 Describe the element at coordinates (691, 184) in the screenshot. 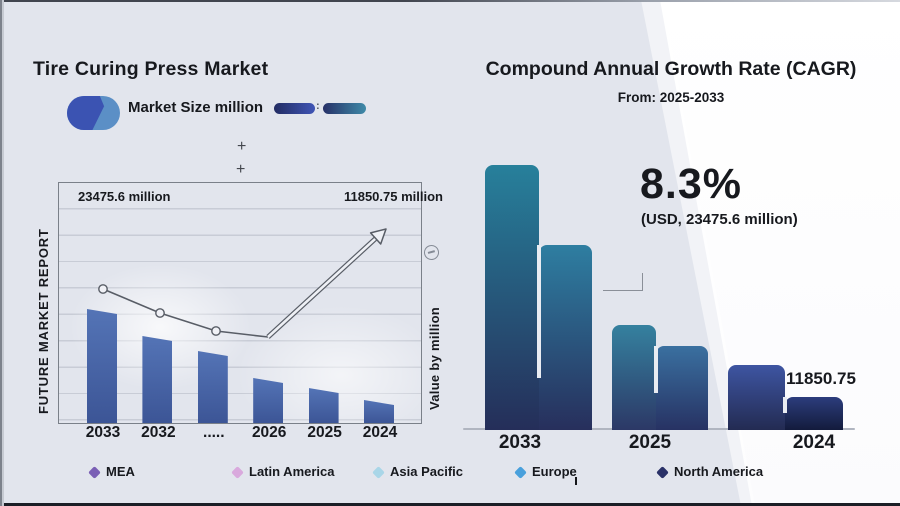

I see `cagr-value: 8.3%` at that location.